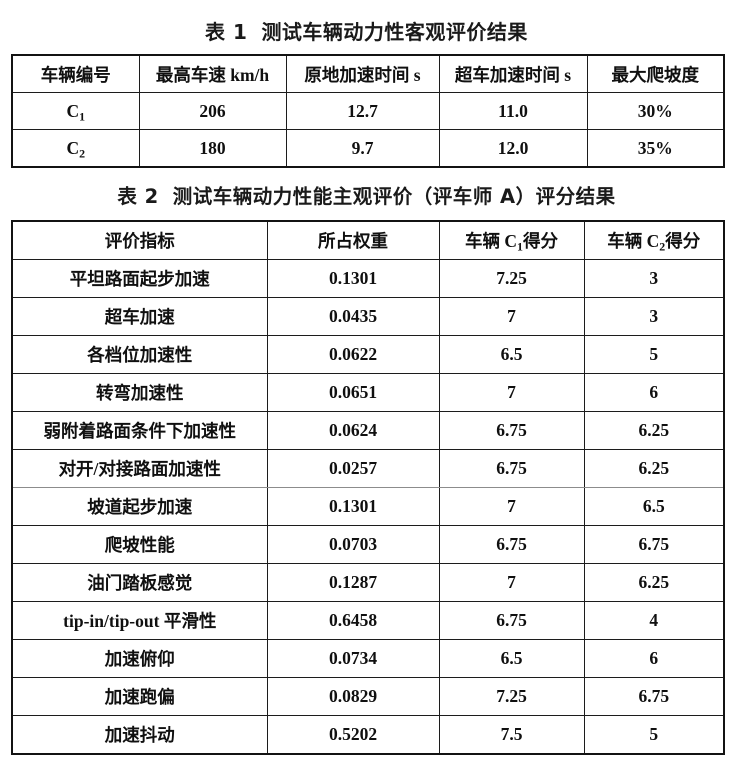  I want to click on cell-score-c2: 6.25, so click(654, 468).